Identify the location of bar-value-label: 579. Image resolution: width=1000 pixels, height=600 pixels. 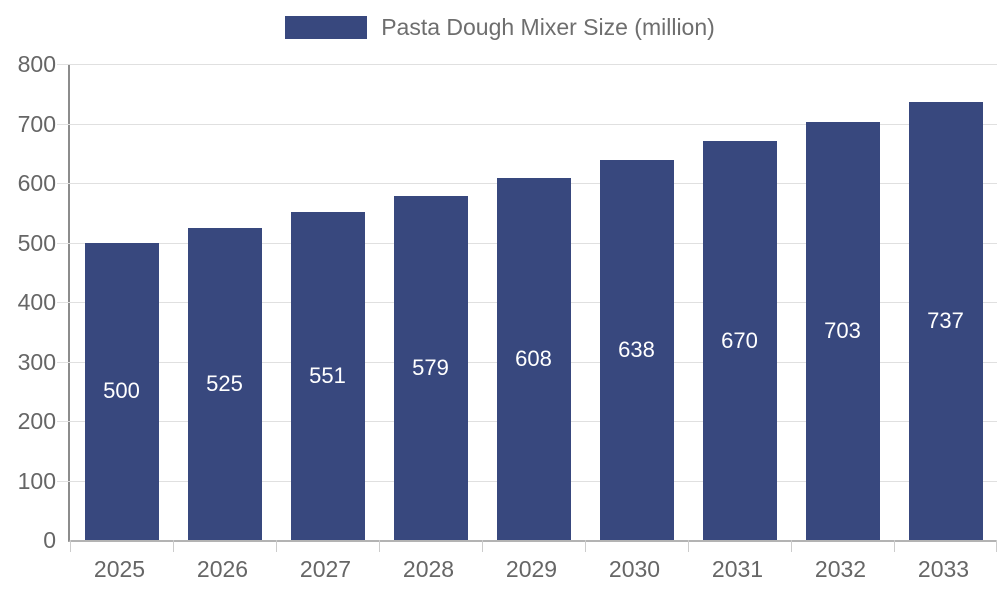
(430, 367).